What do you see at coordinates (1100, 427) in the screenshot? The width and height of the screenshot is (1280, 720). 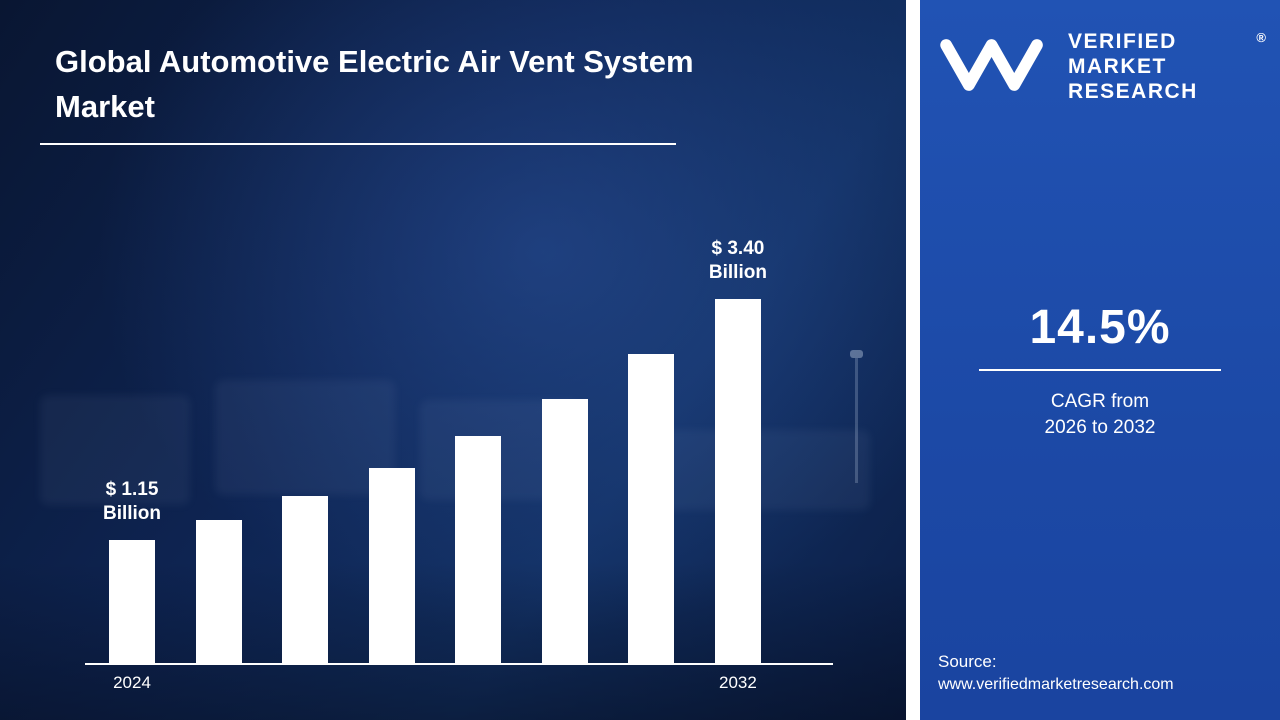 I see `cagr-caption-line2: 2026 to 2032` at bounding box center [1100, 427].